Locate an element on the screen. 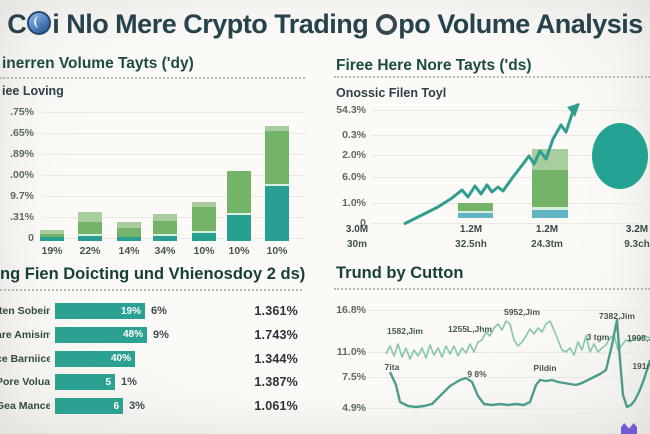  series-upper is located at coordinates (517, 340).